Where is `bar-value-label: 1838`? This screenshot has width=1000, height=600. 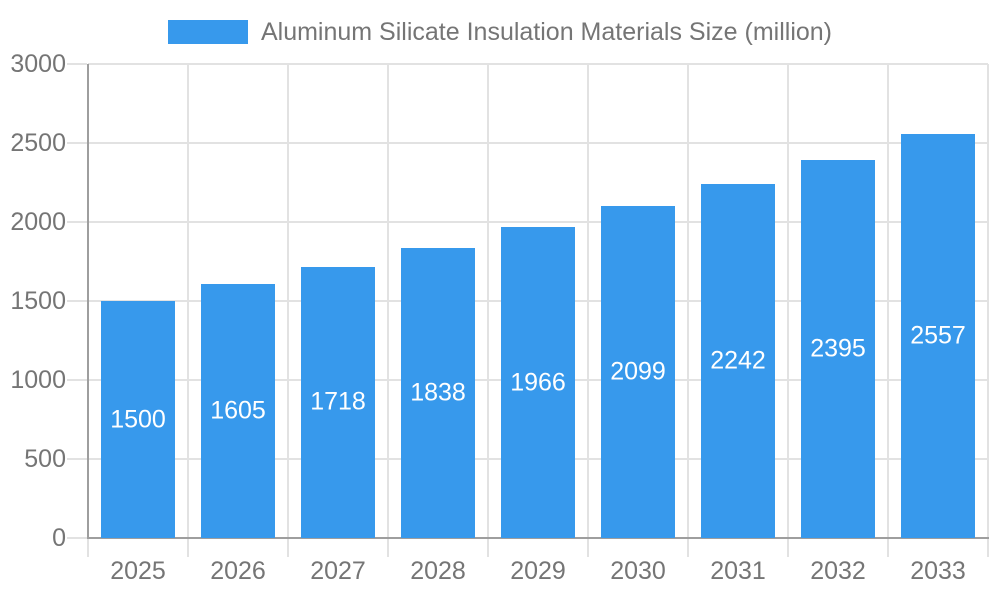
bar-value-label: 1838 is located at coordinates (438, 392).